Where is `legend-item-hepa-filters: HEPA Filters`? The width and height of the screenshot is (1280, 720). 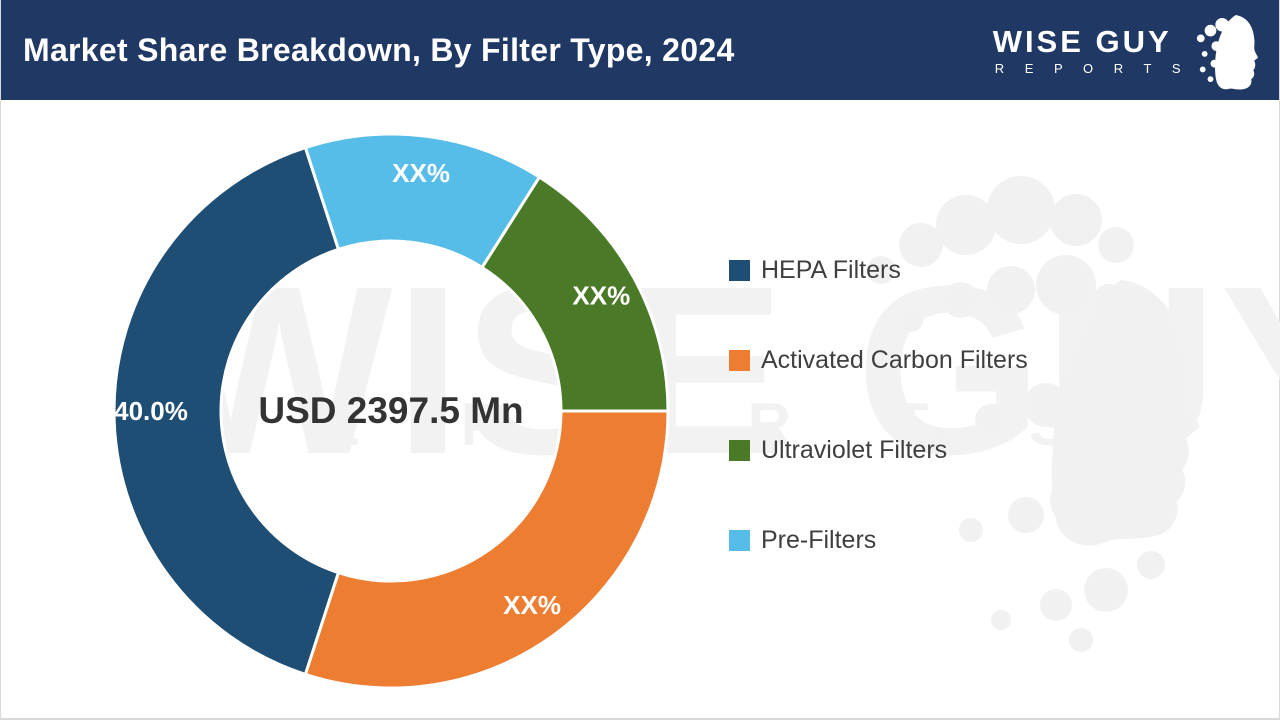 legend-item-hepa-filters: HEPA Filters is located at coordinates (878, 270).